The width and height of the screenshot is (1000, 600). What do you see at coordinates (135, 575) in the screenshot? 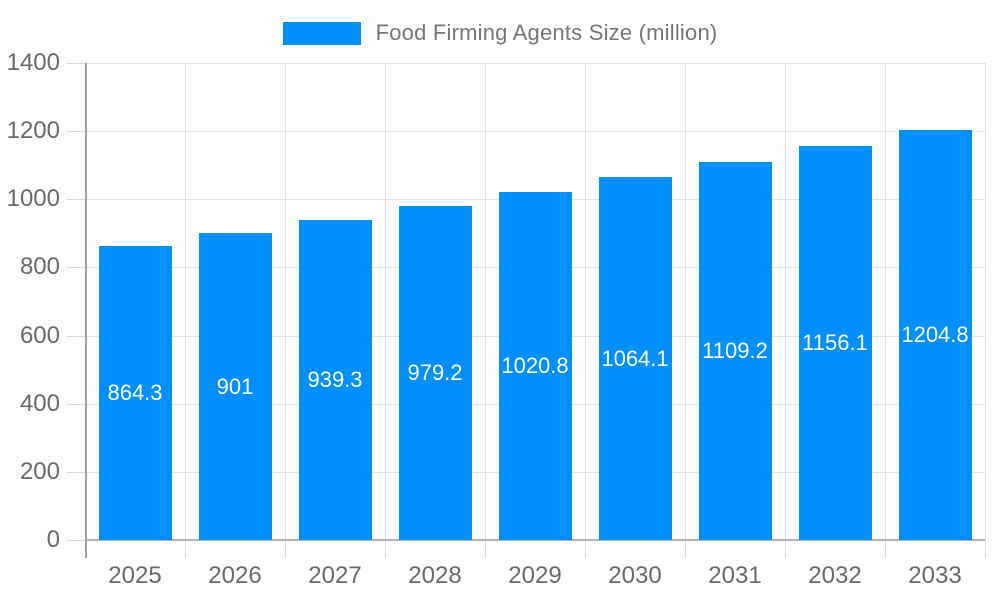
I see `x-axis-label-2025: 2025` at bounding box center [135, 575].